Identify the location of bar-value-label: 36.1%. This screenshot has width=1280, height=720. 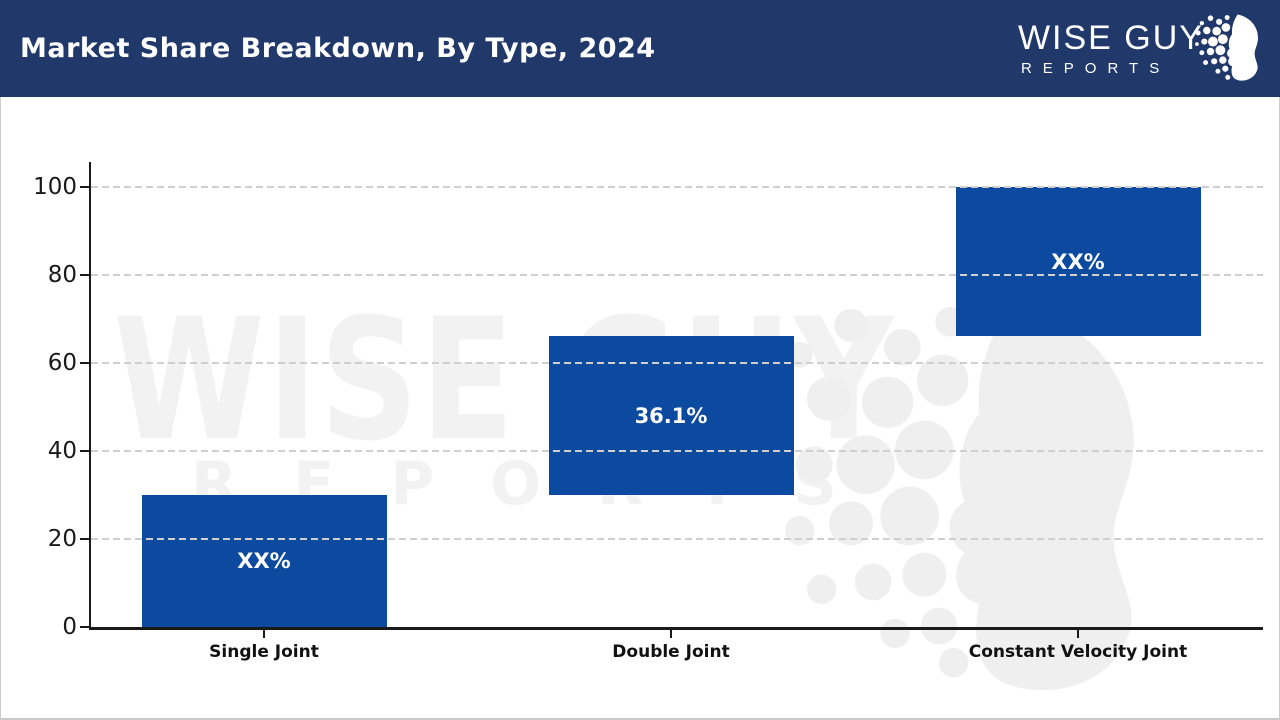
(671, 415).